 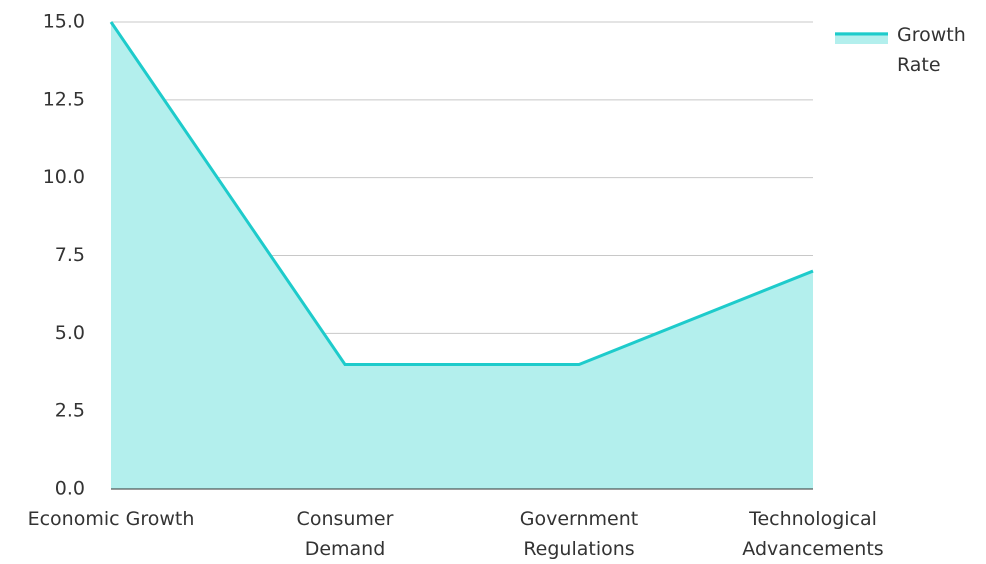 What do you see at coordinates (345, 534) in the screenshot?
I see `x-tick-label: Consumer Demand` at bounding box center [345, 534].